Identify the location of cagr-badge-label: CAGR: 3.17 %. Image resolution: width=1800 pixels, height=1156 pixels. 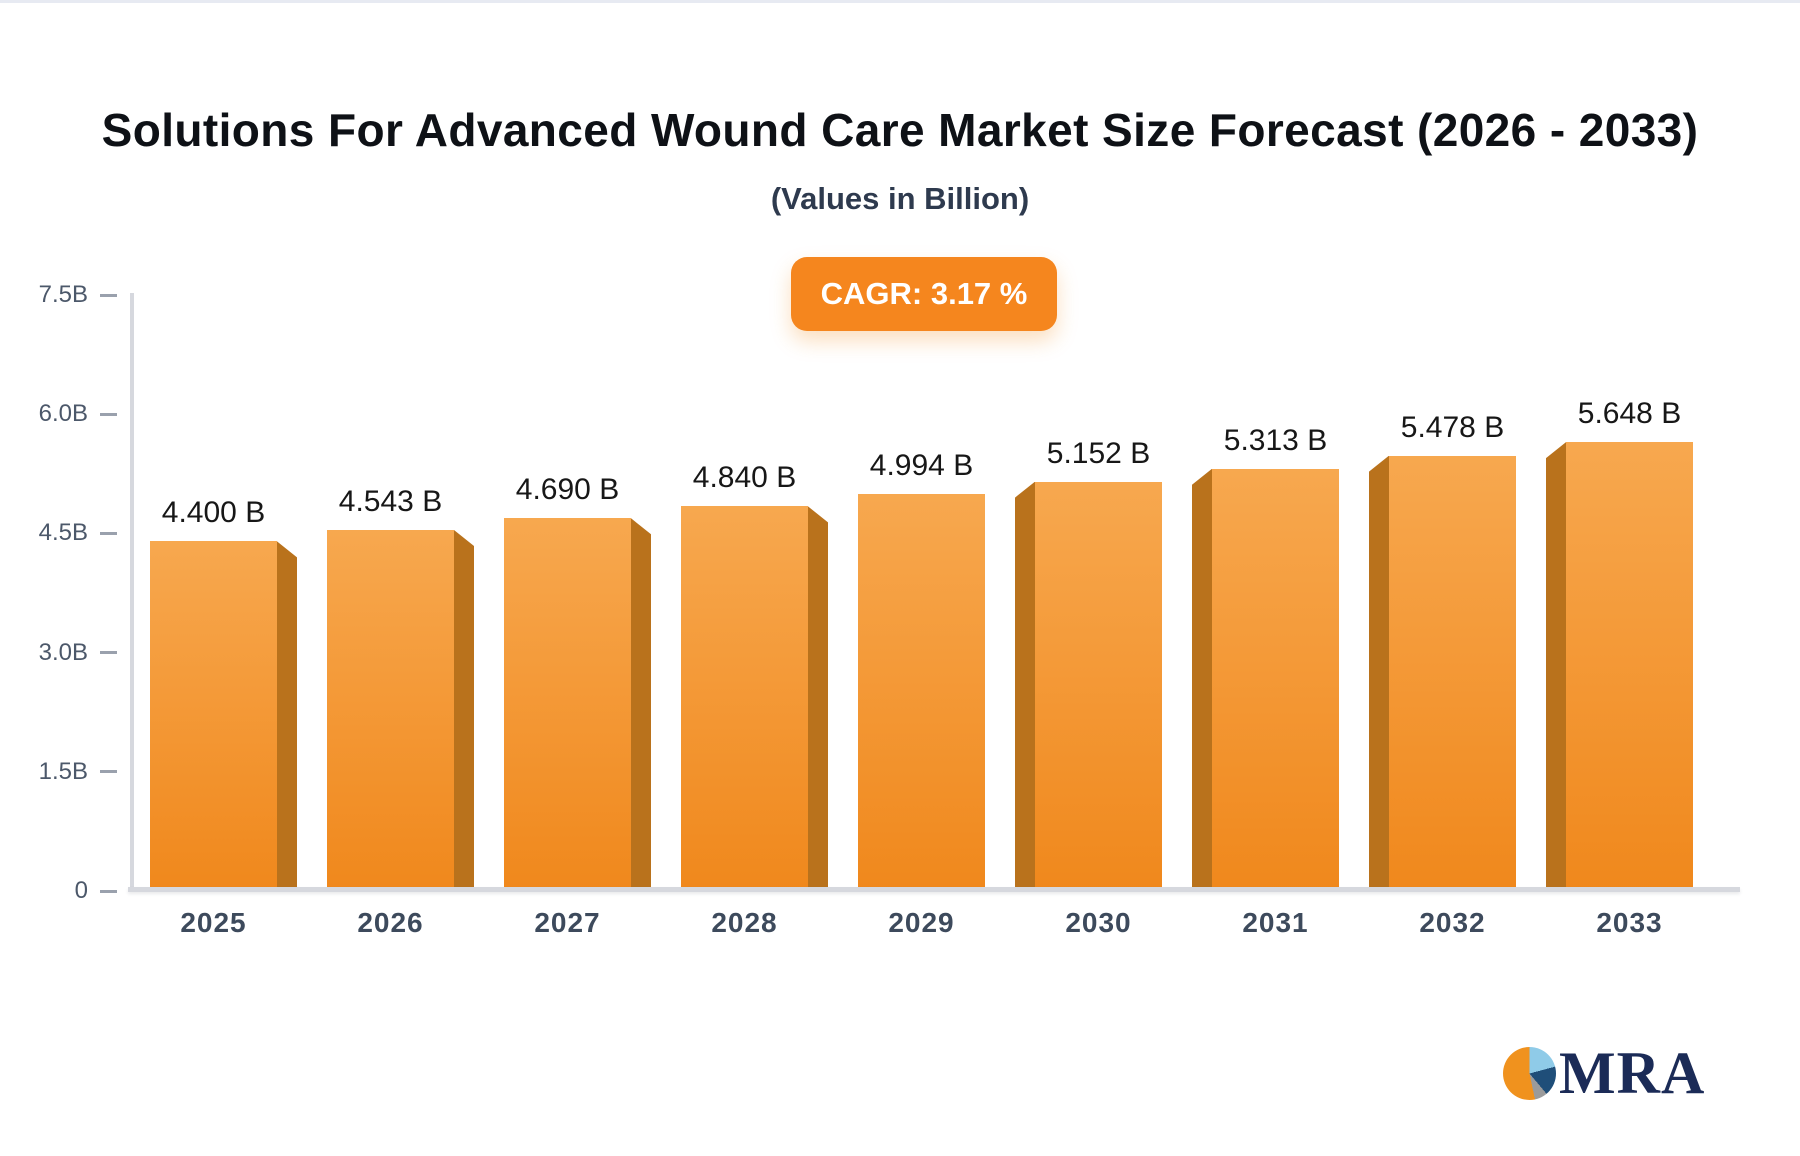
(924, 293).